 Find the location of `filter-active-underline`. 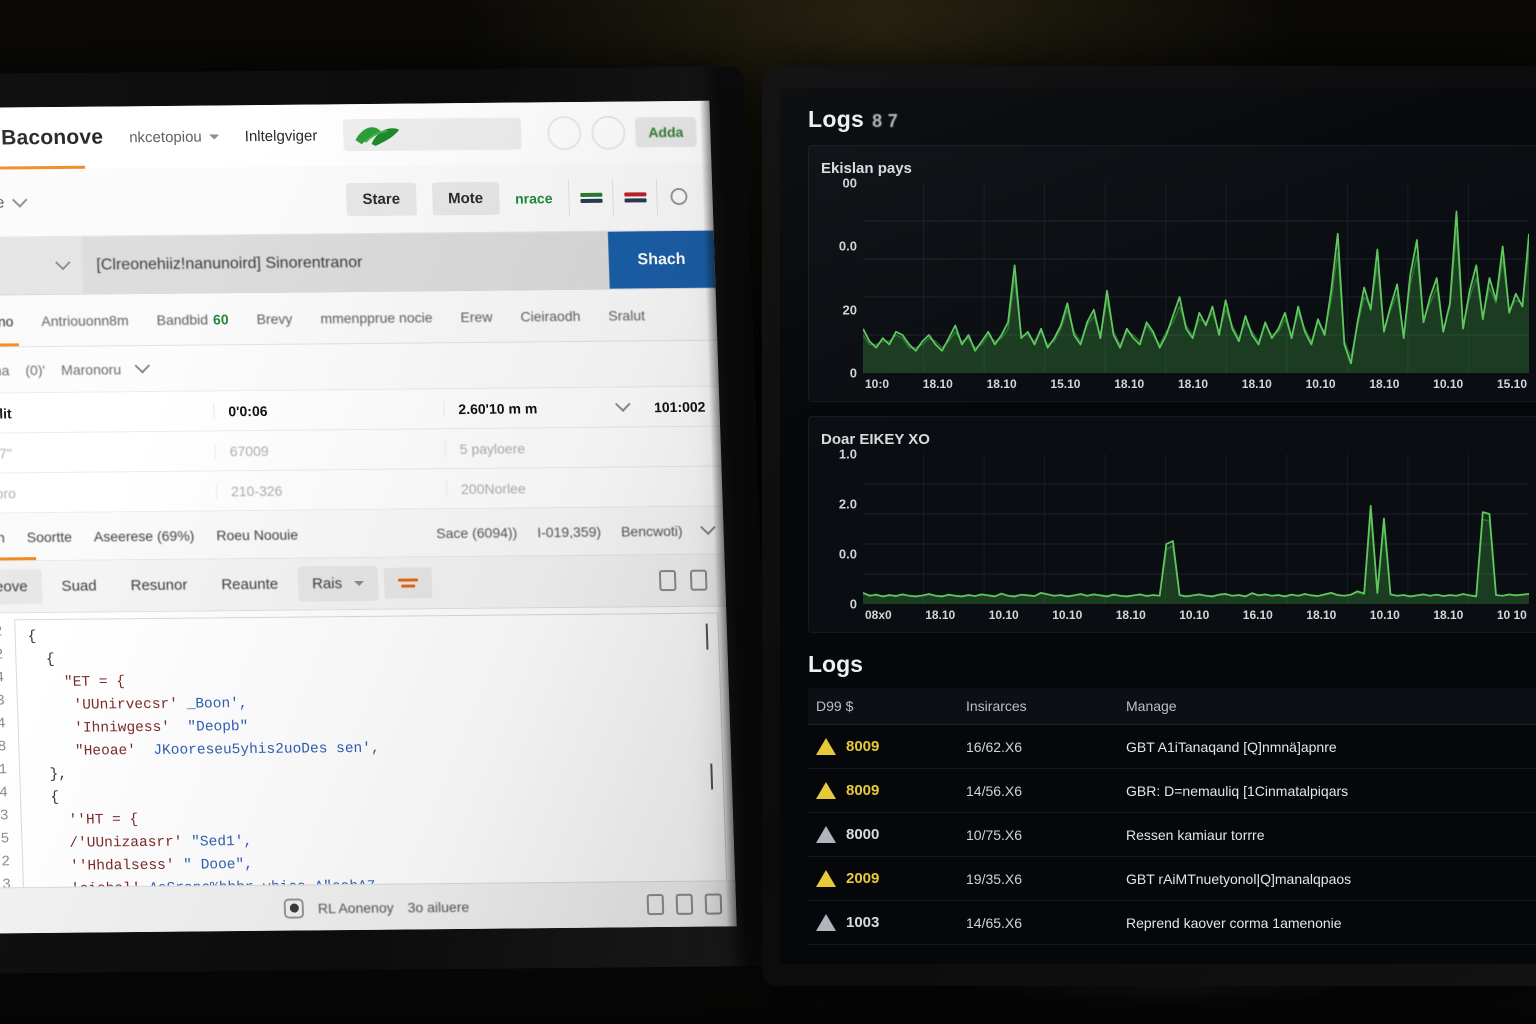

filter-active-underline is located at coordinates (18, 559).